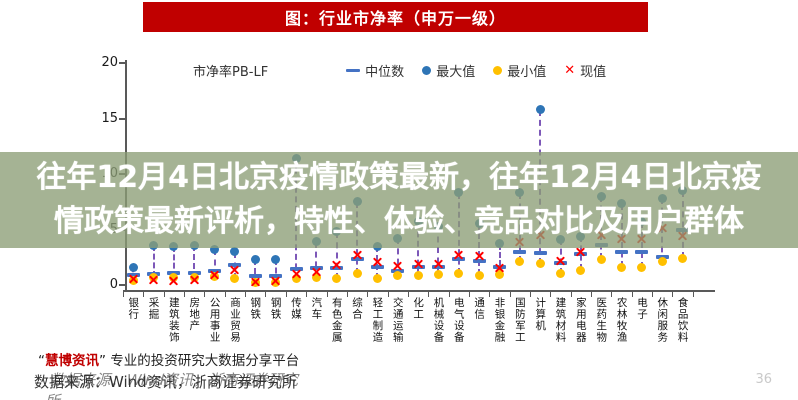  What do you see at coordinates (418, 308) in the screenshot?
I see `x-category-label: 化工` at bounding box center [418, 308].